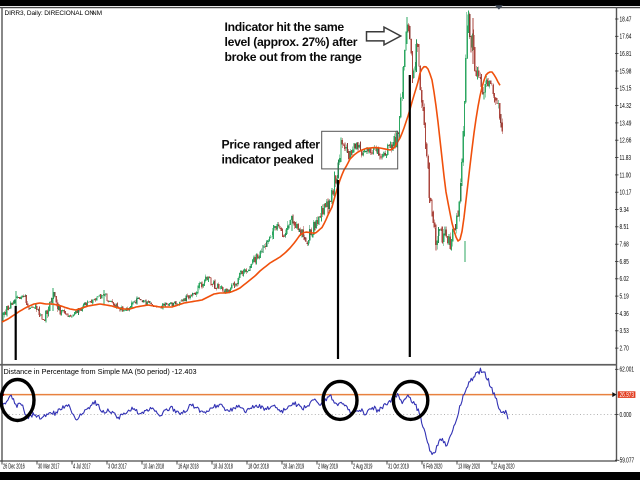 The height and width of the screenshot is (480, 640). Describe the element at coordinates (268, 160) in the screenshot. I see `svg-text: indicator peaked` at that location.